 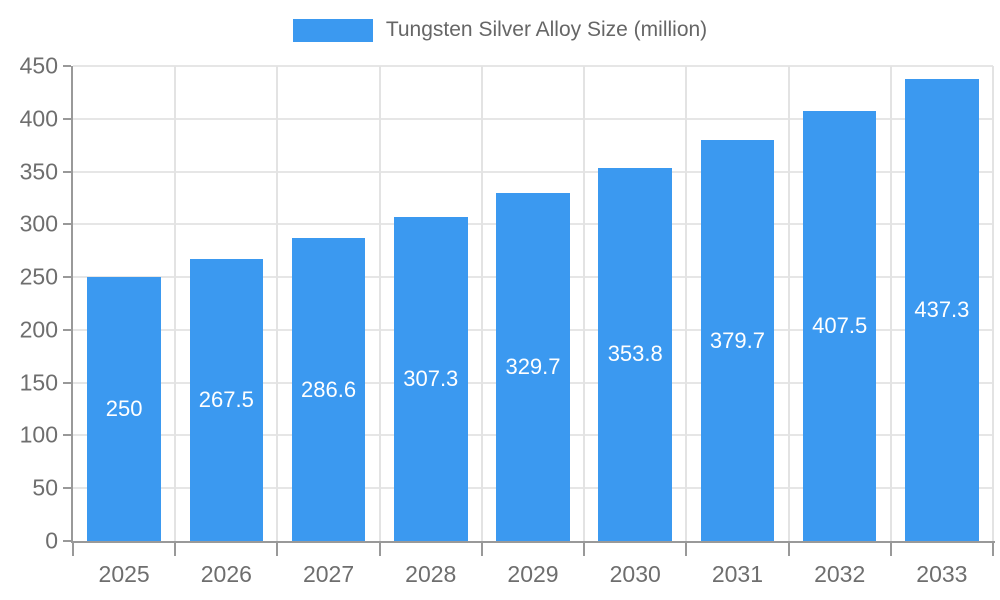 I want to click on x-axis-line, so click(x=533, y=542).